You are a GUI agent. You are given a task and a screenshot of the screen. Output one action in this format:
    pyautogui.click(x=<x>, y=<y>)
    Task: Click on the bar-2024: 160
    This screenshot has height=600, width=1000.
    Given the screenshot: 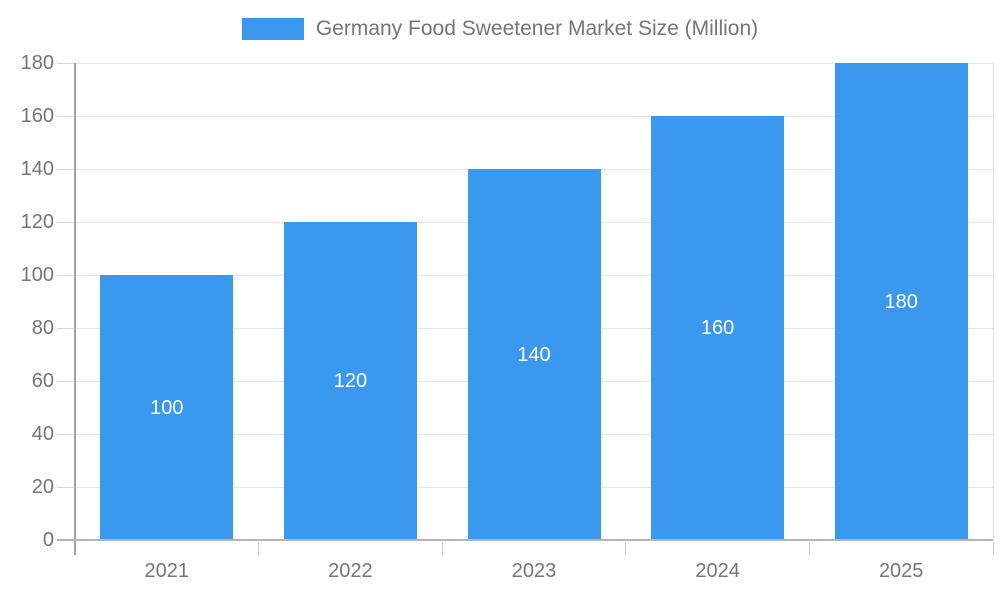 What is the action you would take?
    pyautogui.click(x=718, y=328)
    